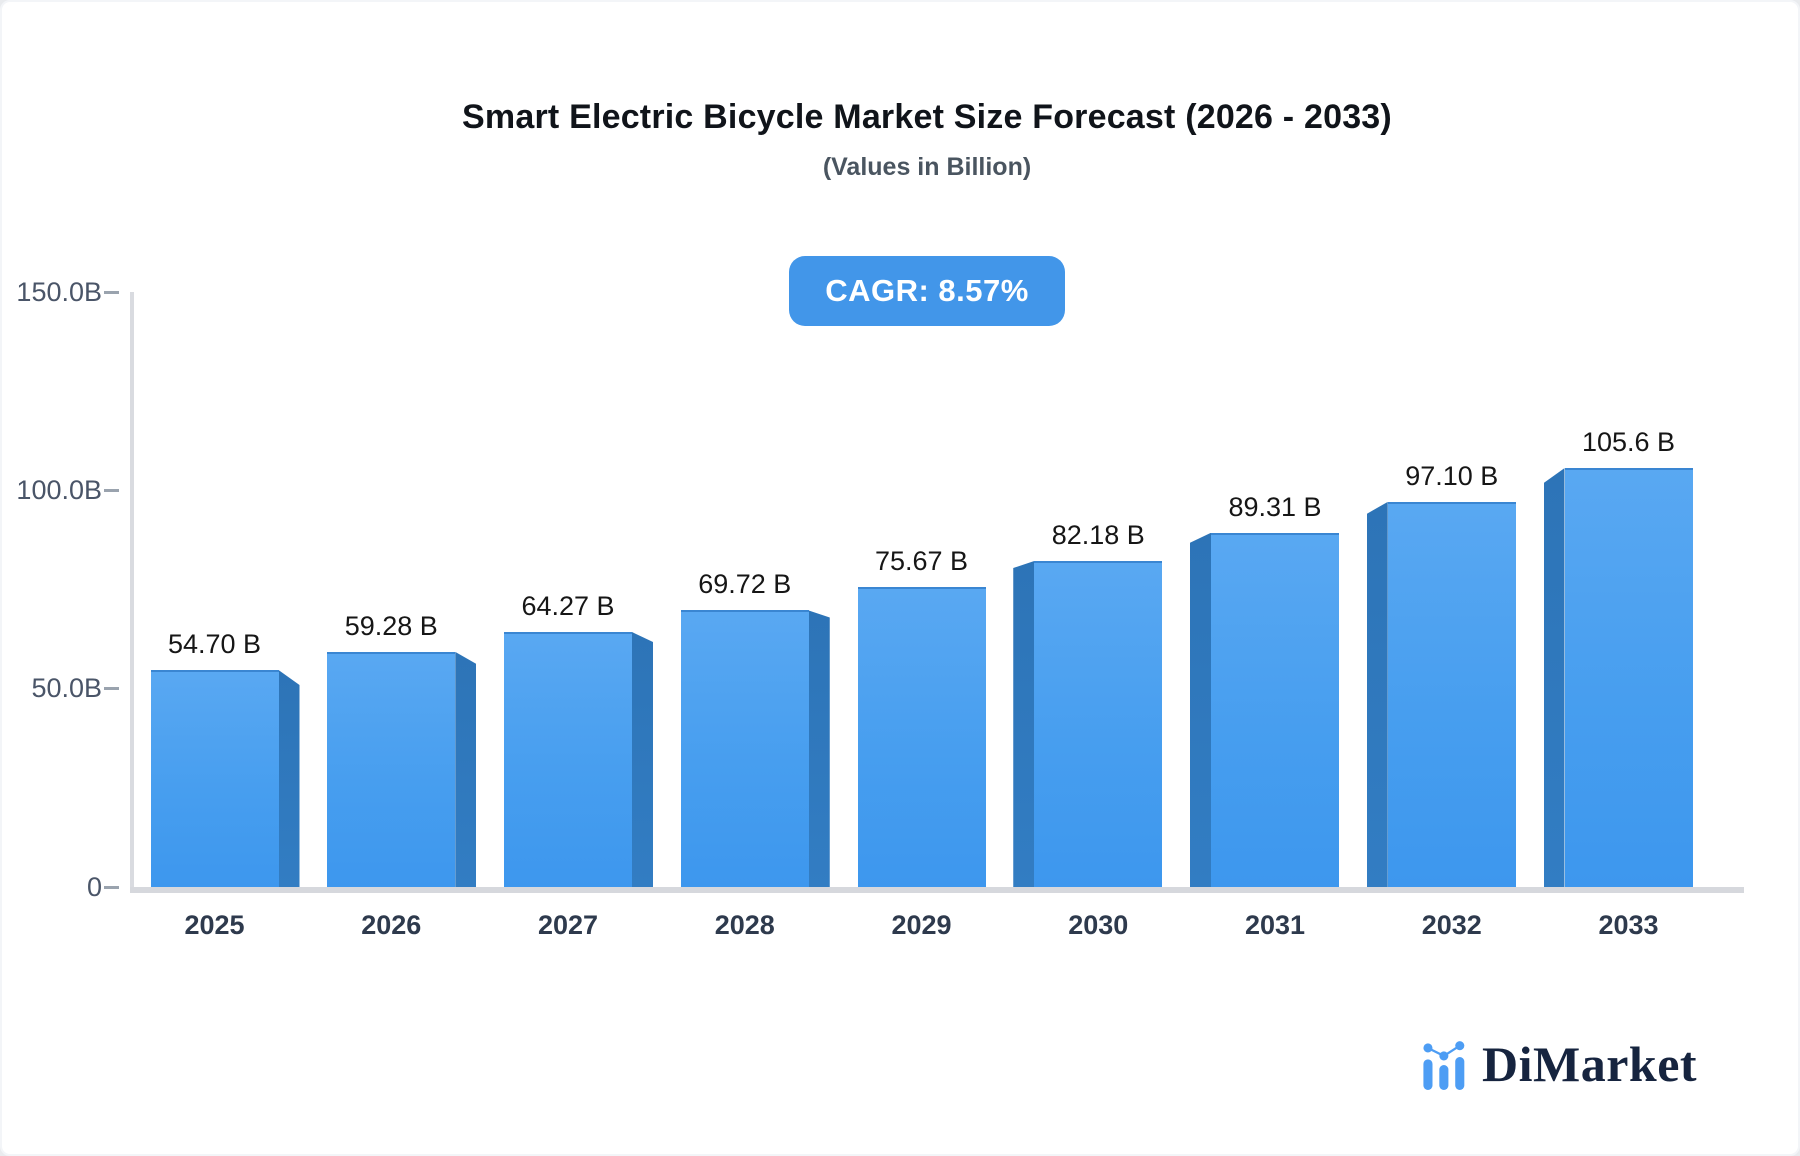 The image size is (1800, 1156). Describe the element at coordinates (1451, 694) in the screenshot. I see `bar-2032` at that location.